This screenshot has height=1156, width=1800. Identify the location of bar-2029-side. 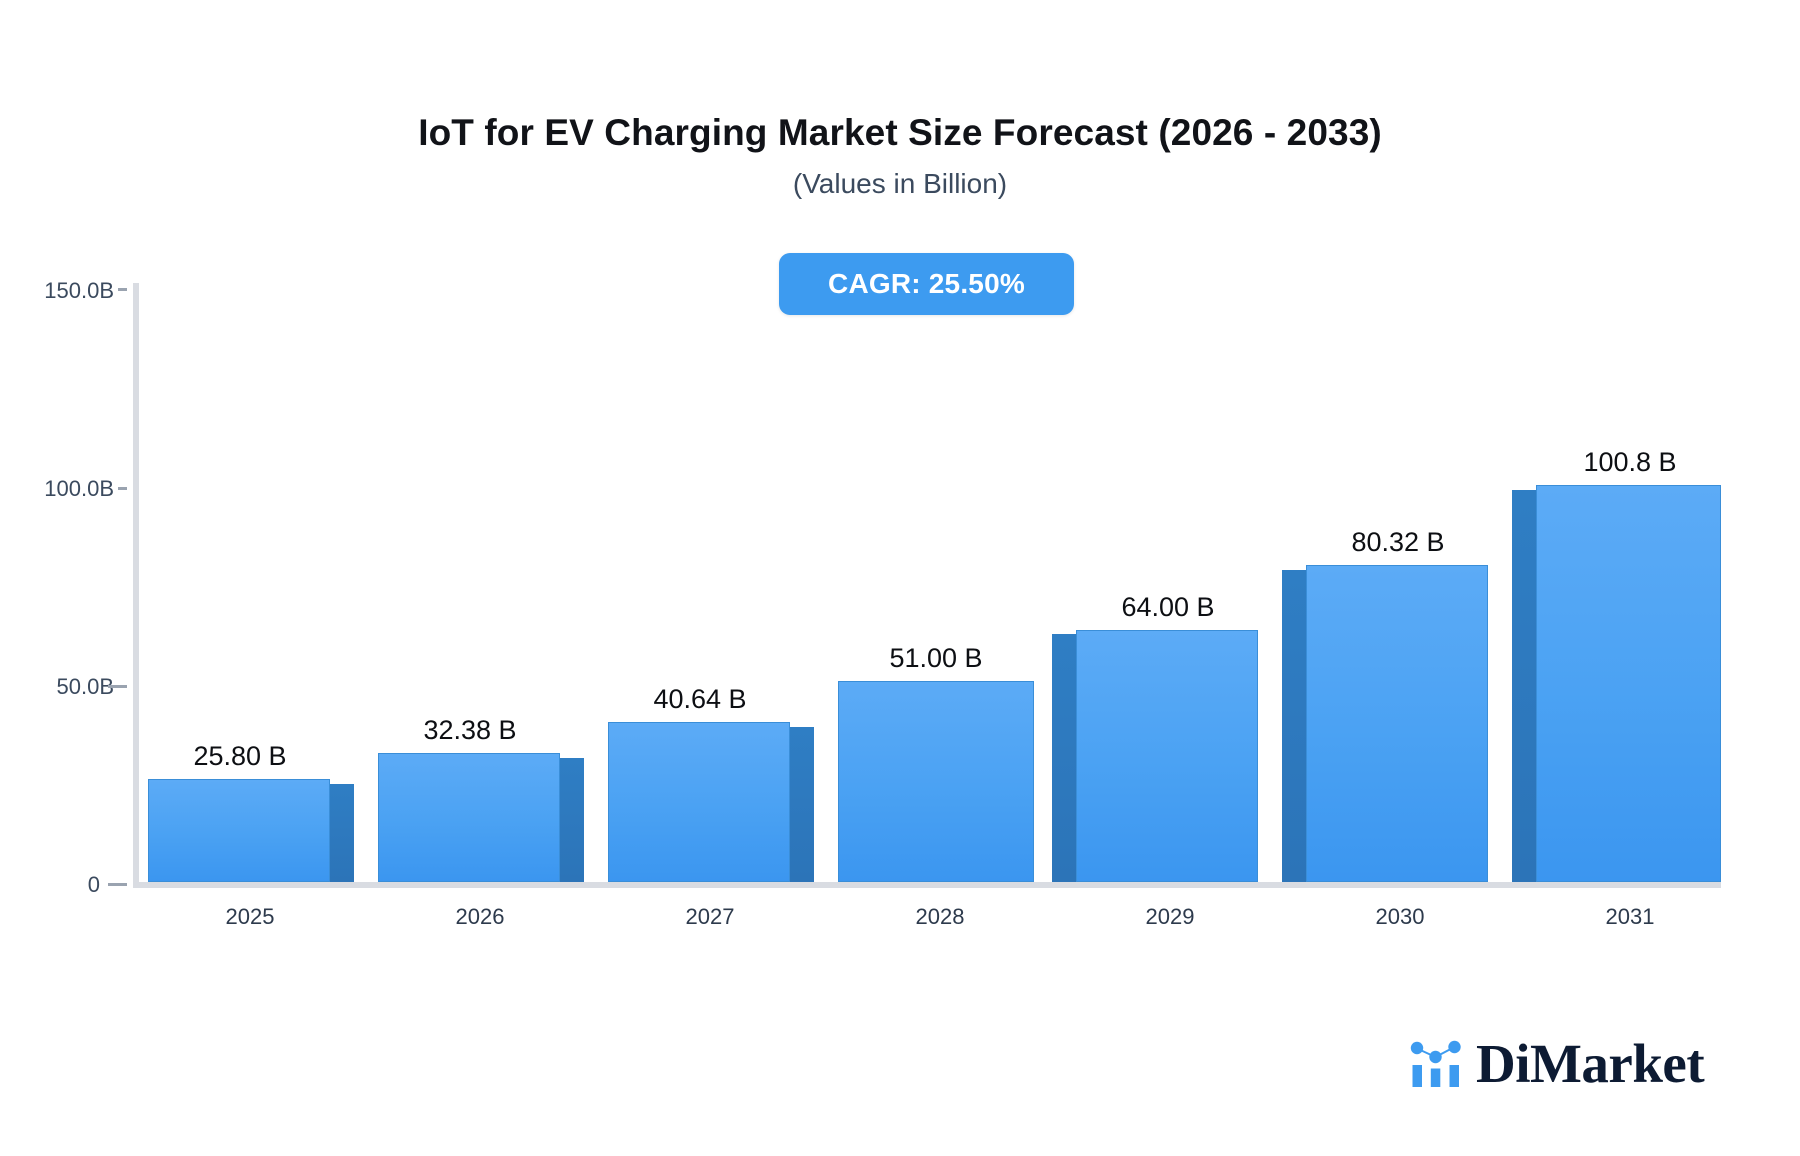
(1064, 758).